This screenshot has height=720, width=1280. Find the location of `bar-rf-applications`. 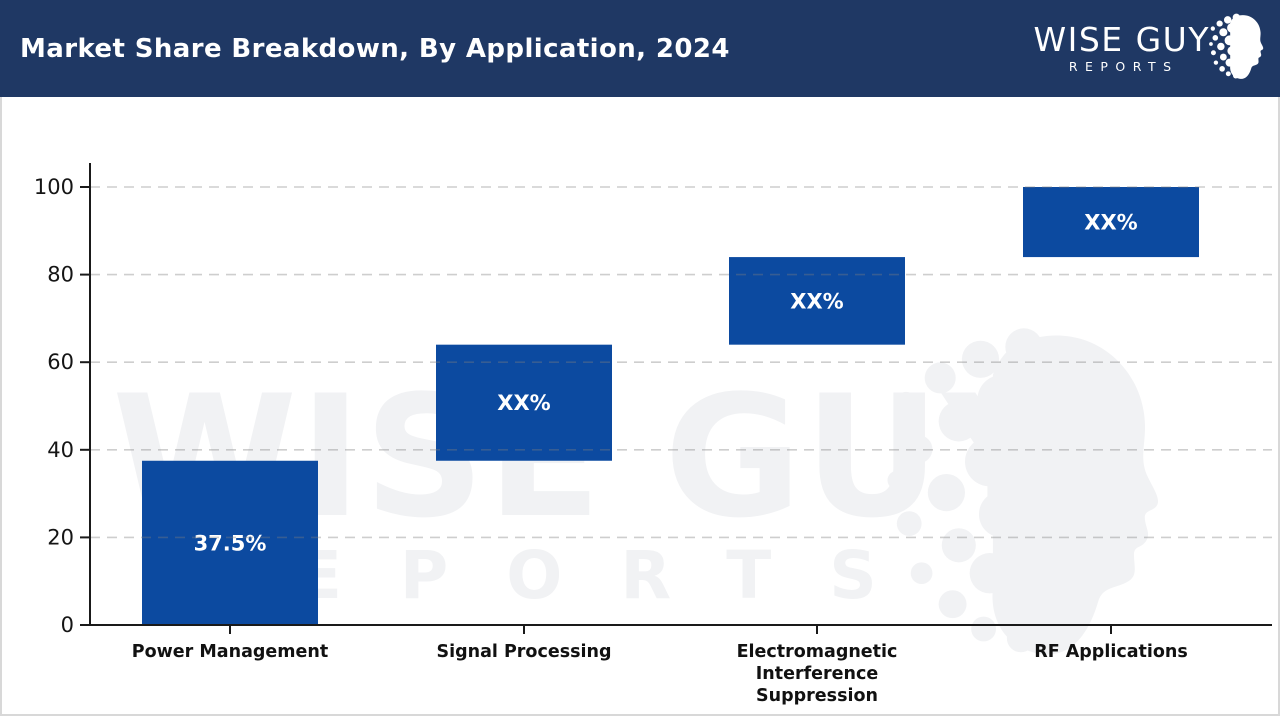

bar-rf-applications is located at coordinates (1111, 222).